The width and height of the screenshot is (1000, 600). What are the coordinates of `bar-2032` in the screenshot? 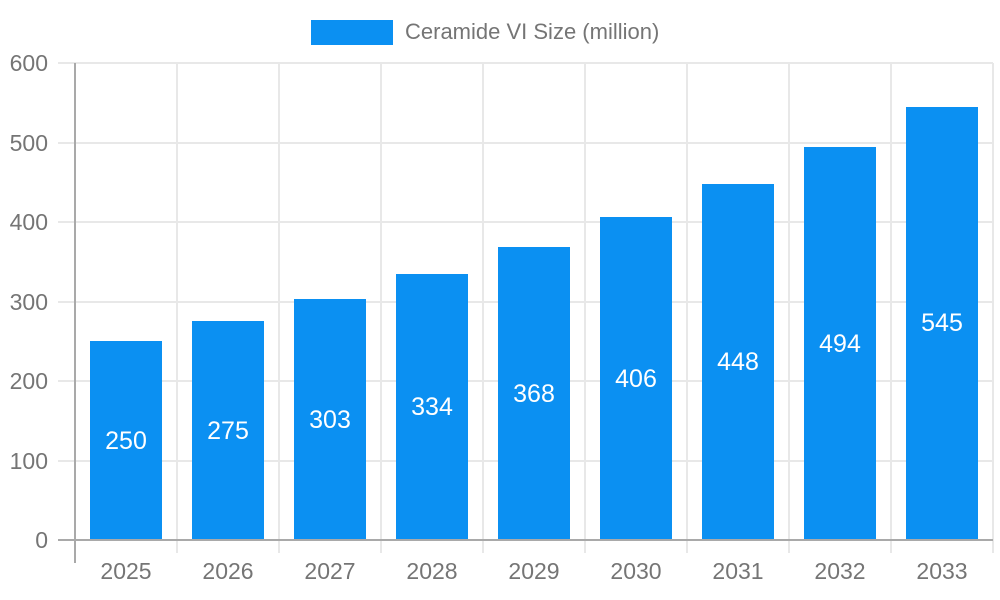 It's located at (840, 343).